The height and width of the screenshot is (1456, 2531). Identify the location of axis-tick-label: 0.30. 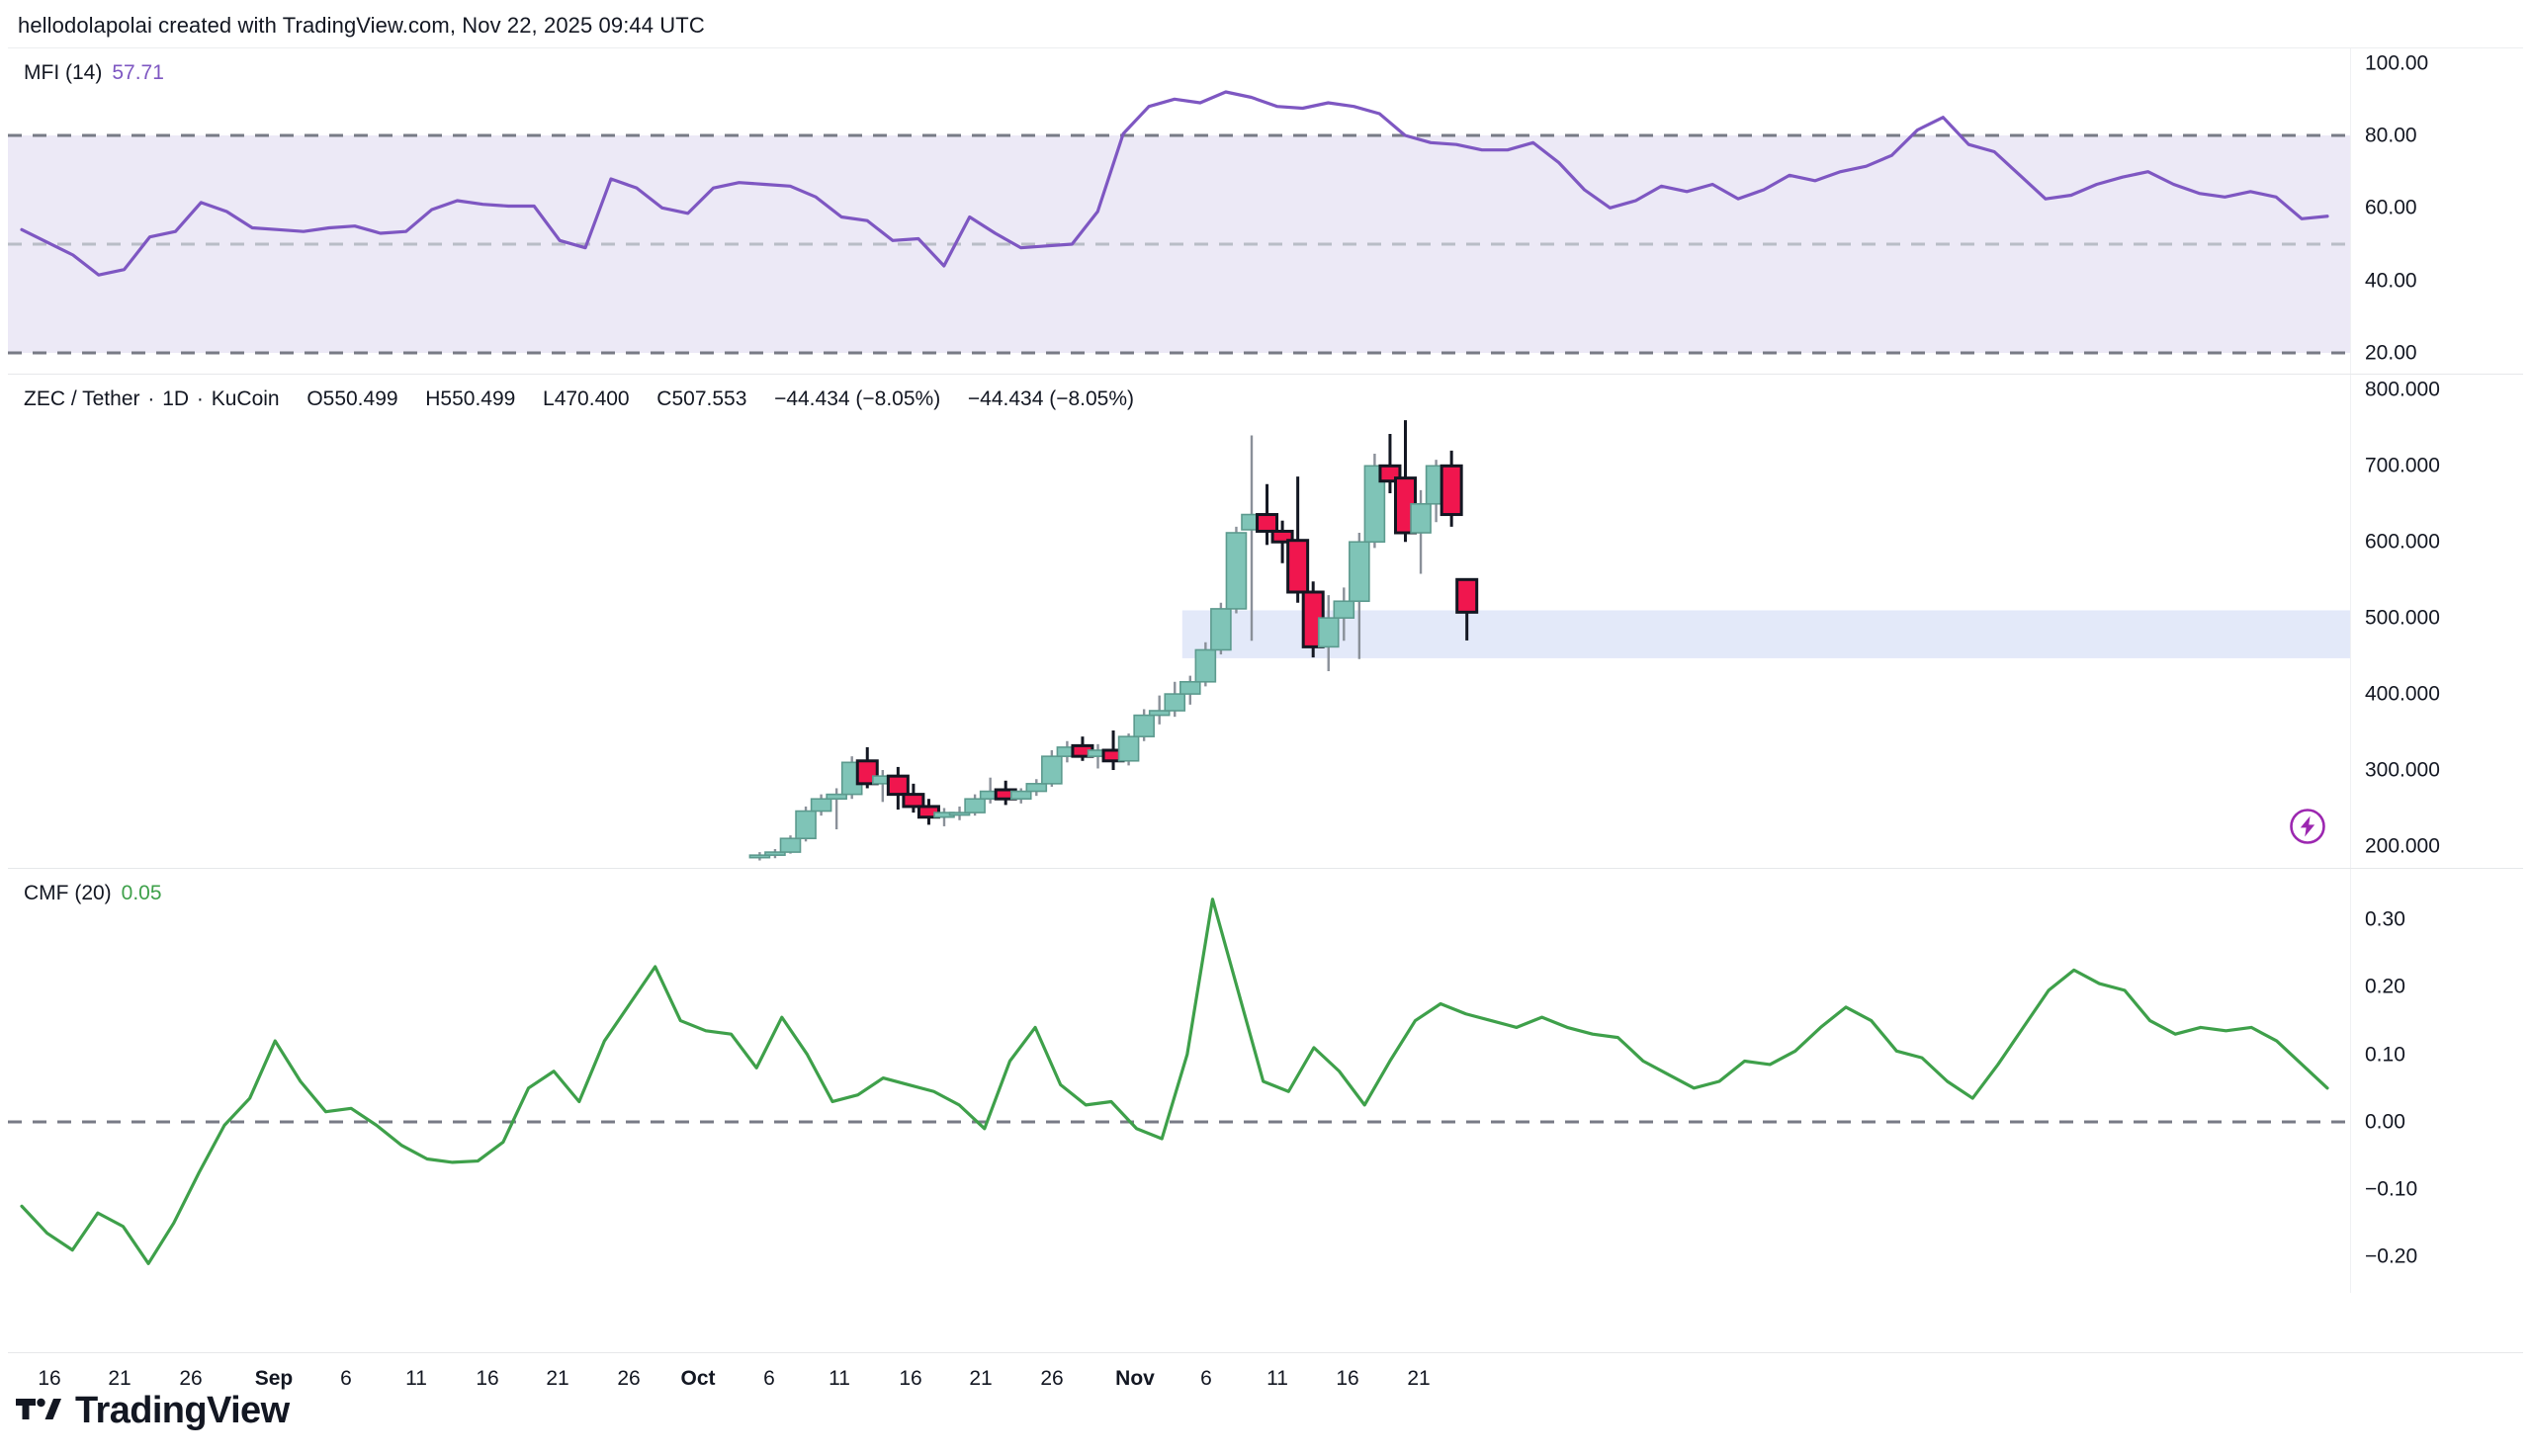
(2385, 919).